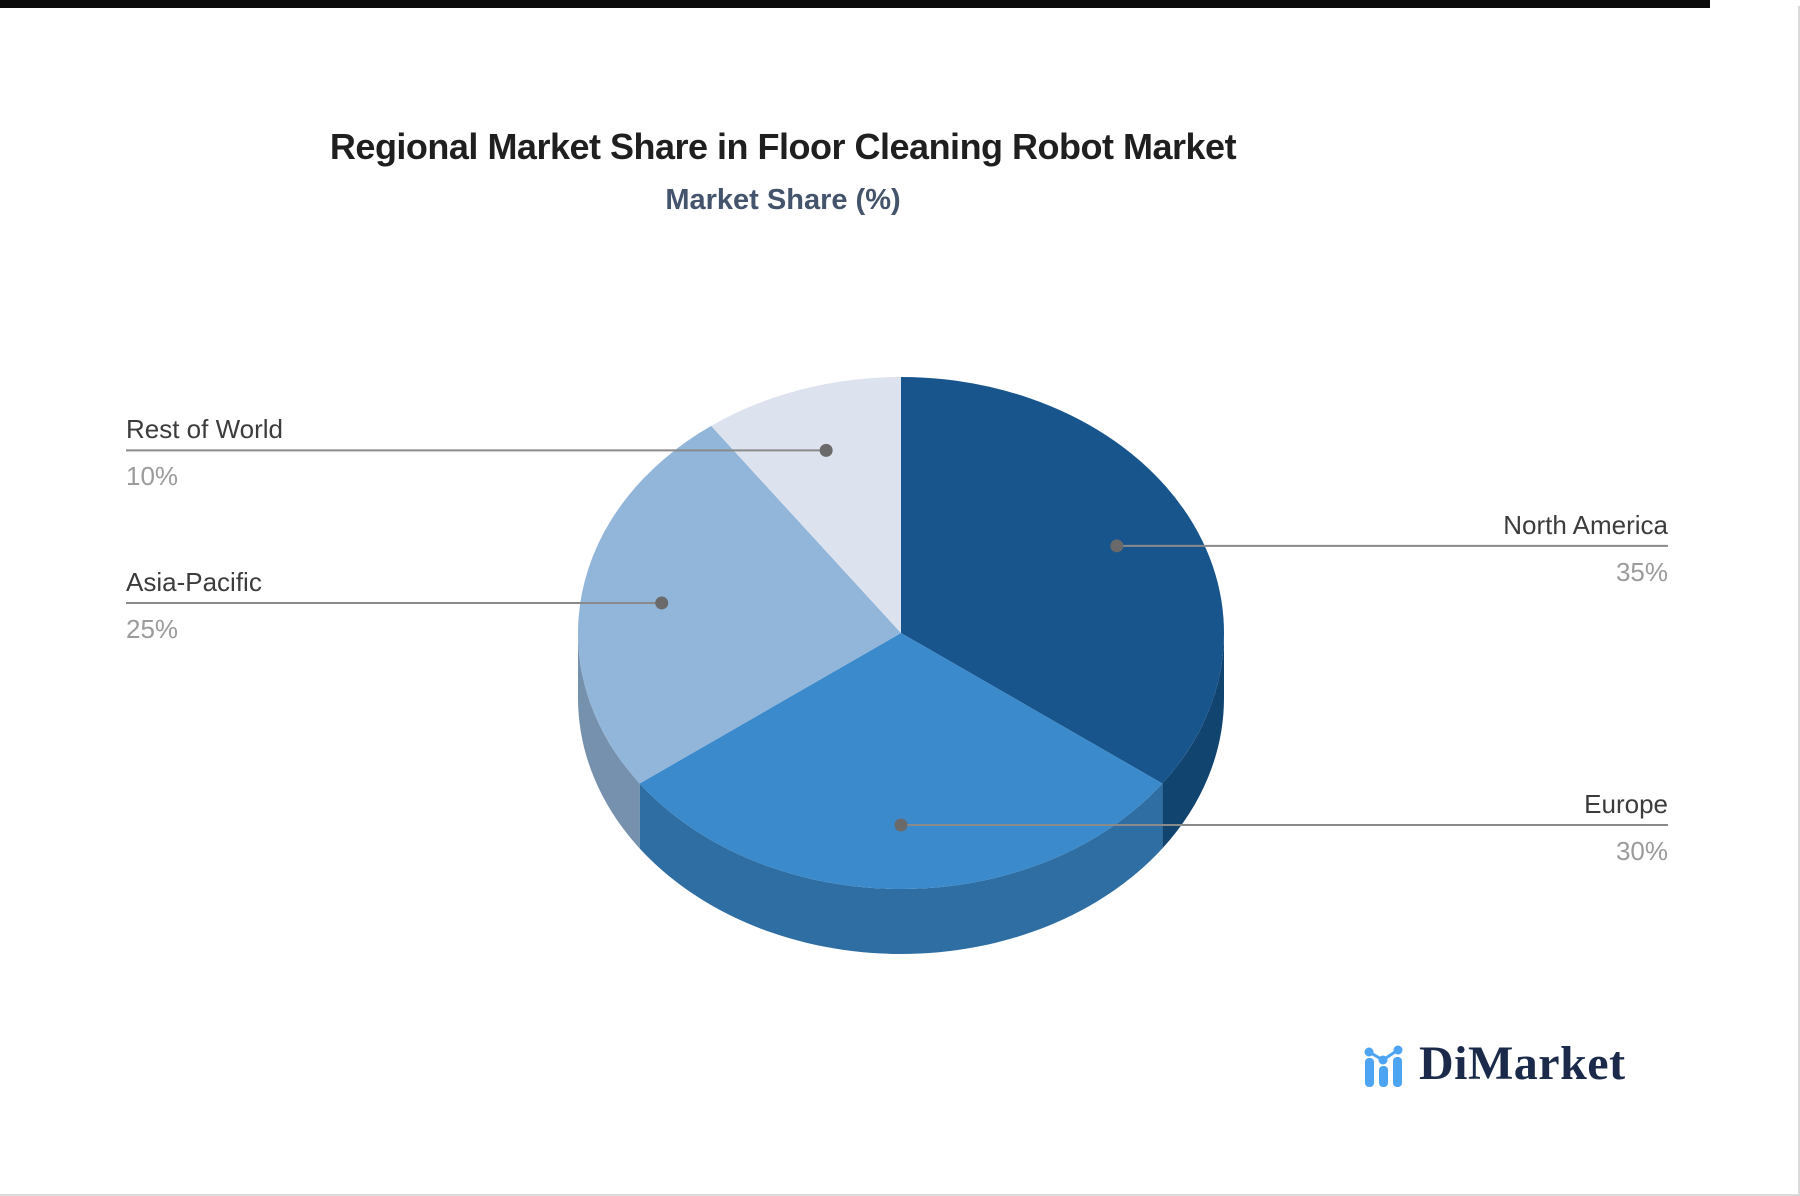  Describe the element at coordinates (1585, 524) in the screenshot. I see `segment-label-name: North America` at that location.